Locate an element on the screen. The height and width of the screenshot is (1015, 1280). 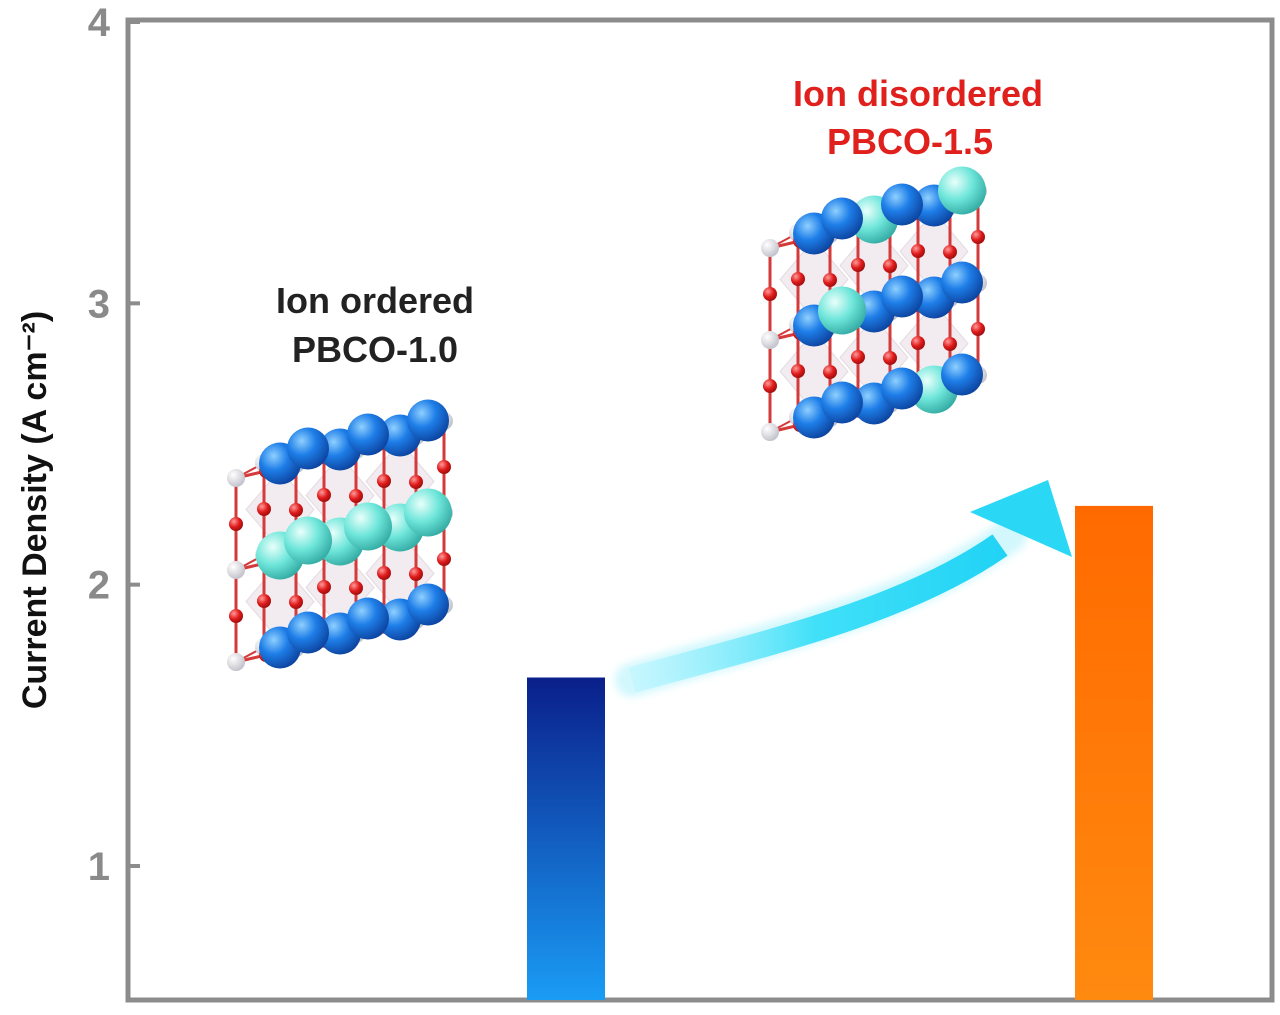
y-axis-ticks: 1 2 3 4 is located at coordinates (114, 445).